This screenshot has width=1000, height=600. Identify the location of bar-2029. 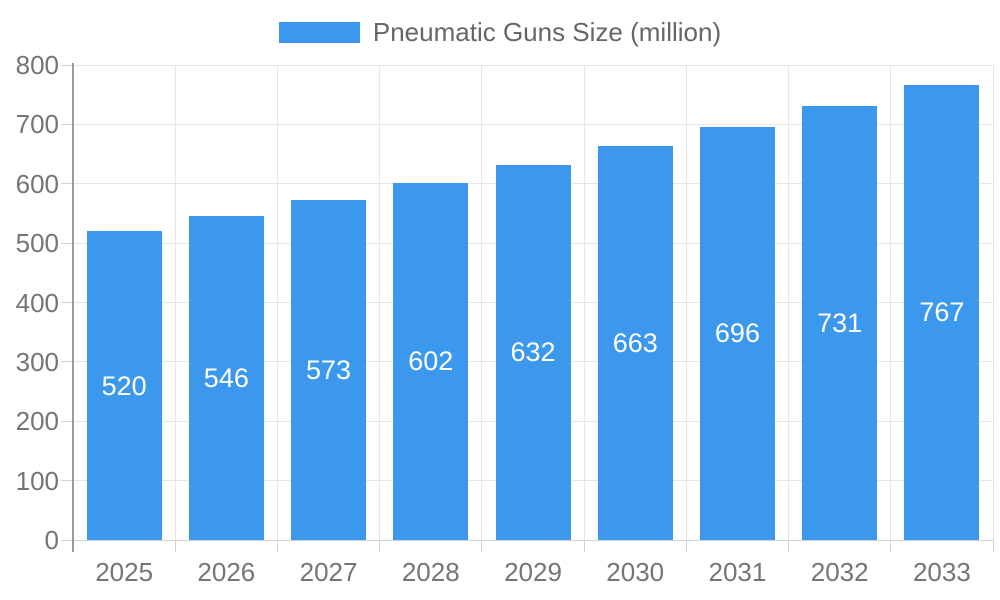
(533, 352).